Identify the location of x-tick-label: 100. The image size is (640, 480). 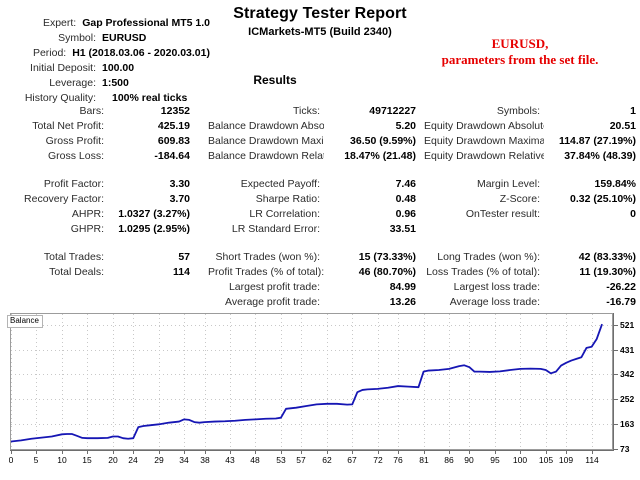
(520, 460).